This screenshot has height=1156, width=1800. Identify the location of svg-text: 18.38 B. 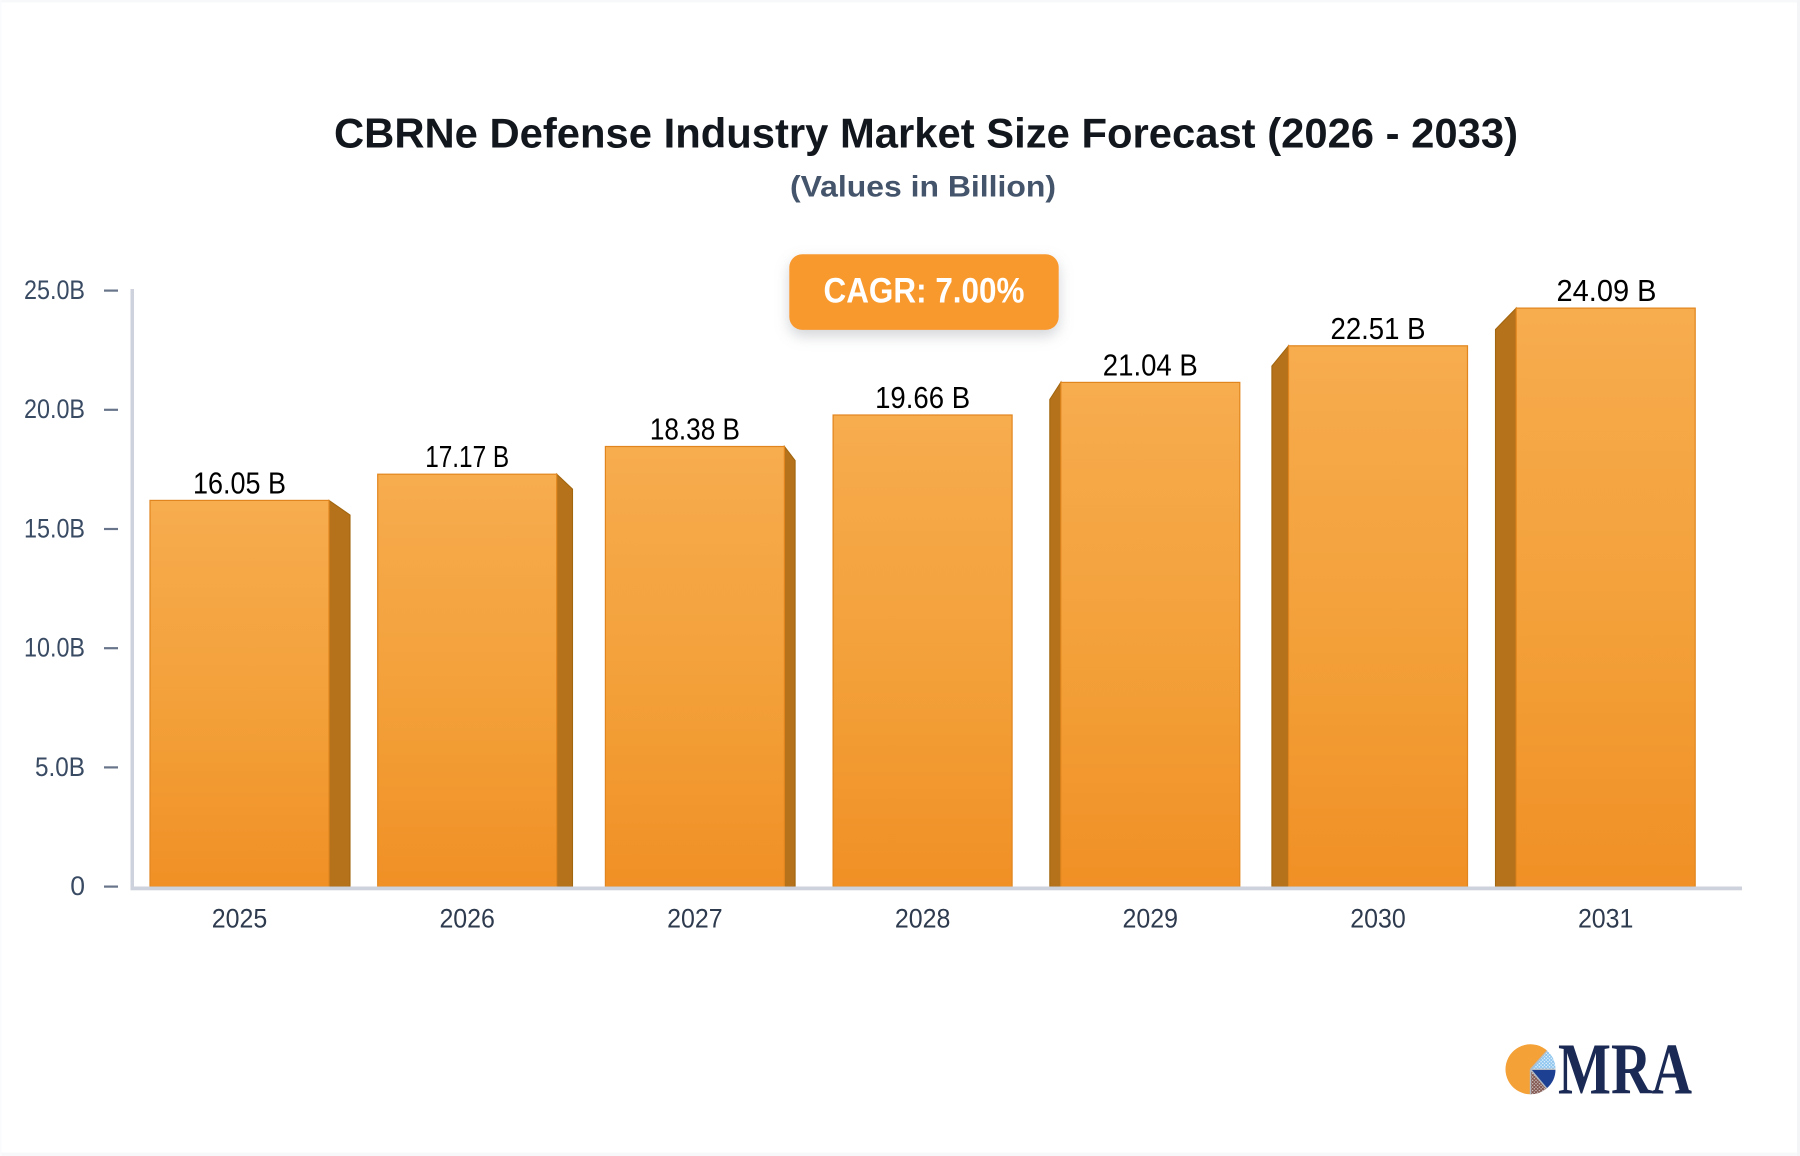
(695, 429).